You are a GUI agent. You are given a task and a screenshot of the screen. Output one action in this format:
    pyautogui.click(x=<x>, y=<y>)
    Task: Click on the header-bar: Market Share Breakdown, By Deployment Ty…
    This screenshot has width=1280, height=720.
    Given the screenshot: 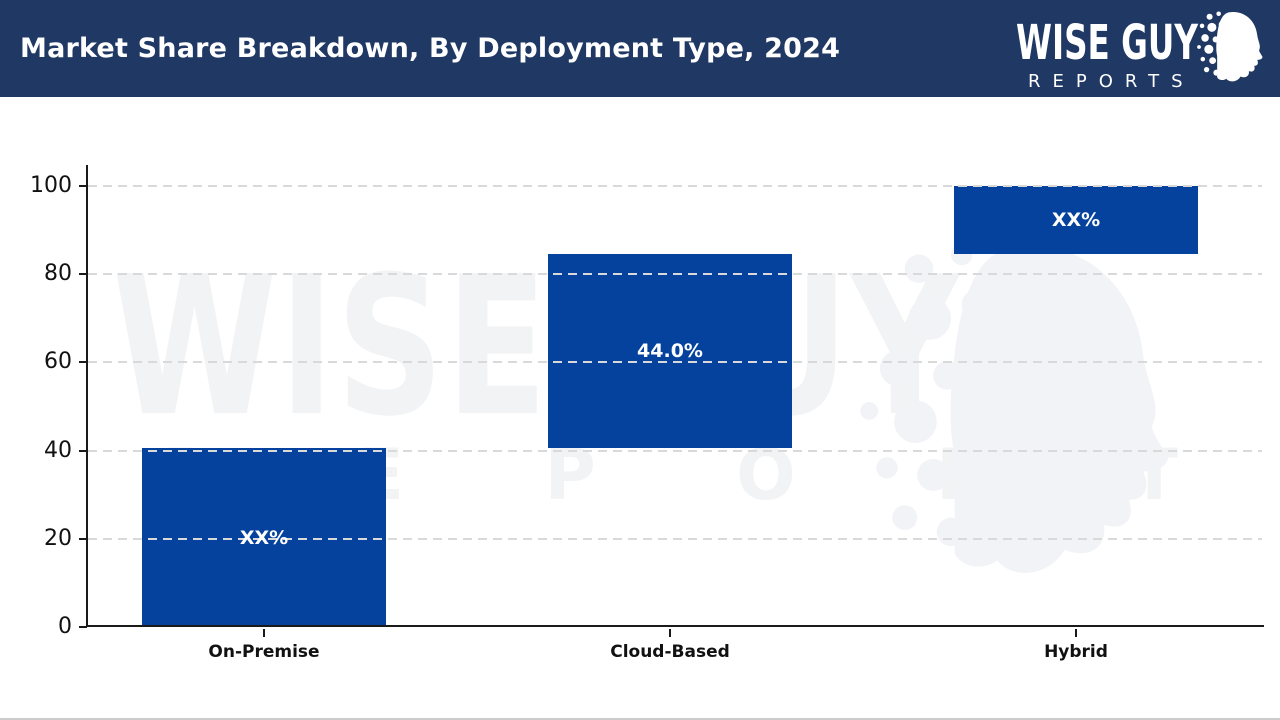 What is the action you would take?
    pyautogui.click(x=640, y=48)
    